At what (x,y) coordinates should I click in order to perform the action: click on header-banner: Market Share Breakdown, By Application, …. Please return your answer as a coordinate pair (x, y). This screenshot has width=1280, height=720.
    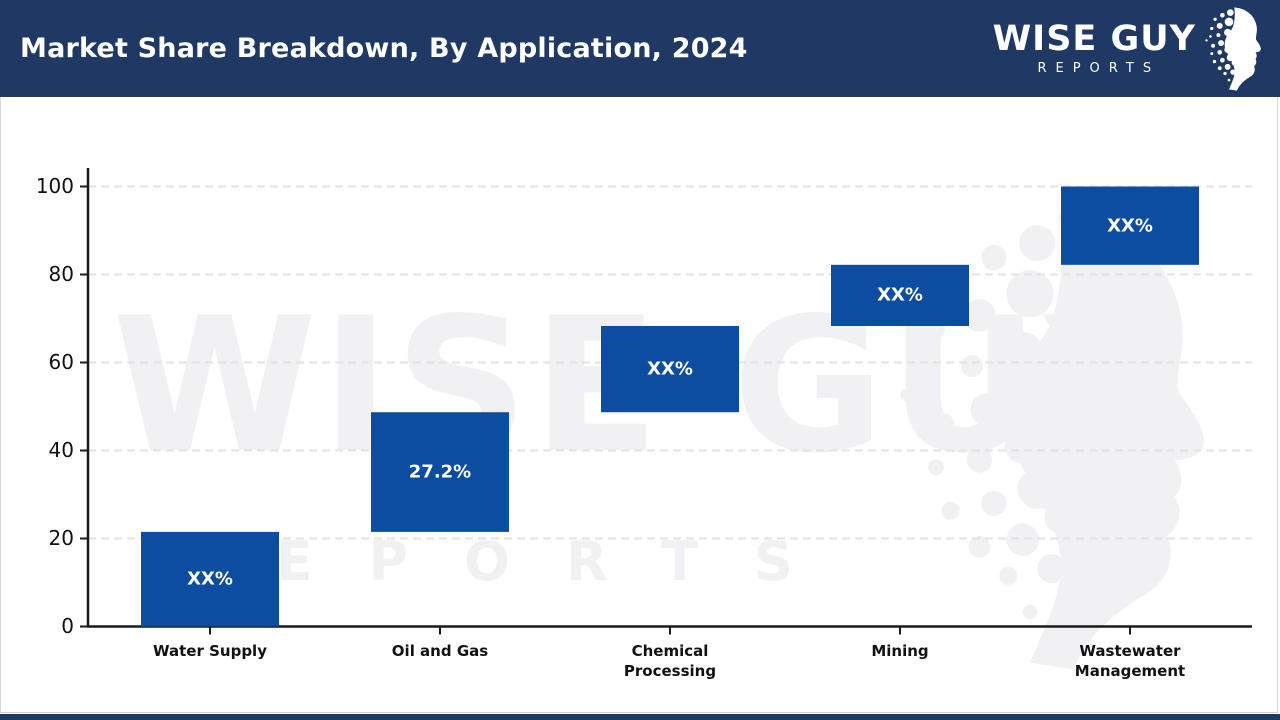
    Looking at the image, I should click on (640, 48).